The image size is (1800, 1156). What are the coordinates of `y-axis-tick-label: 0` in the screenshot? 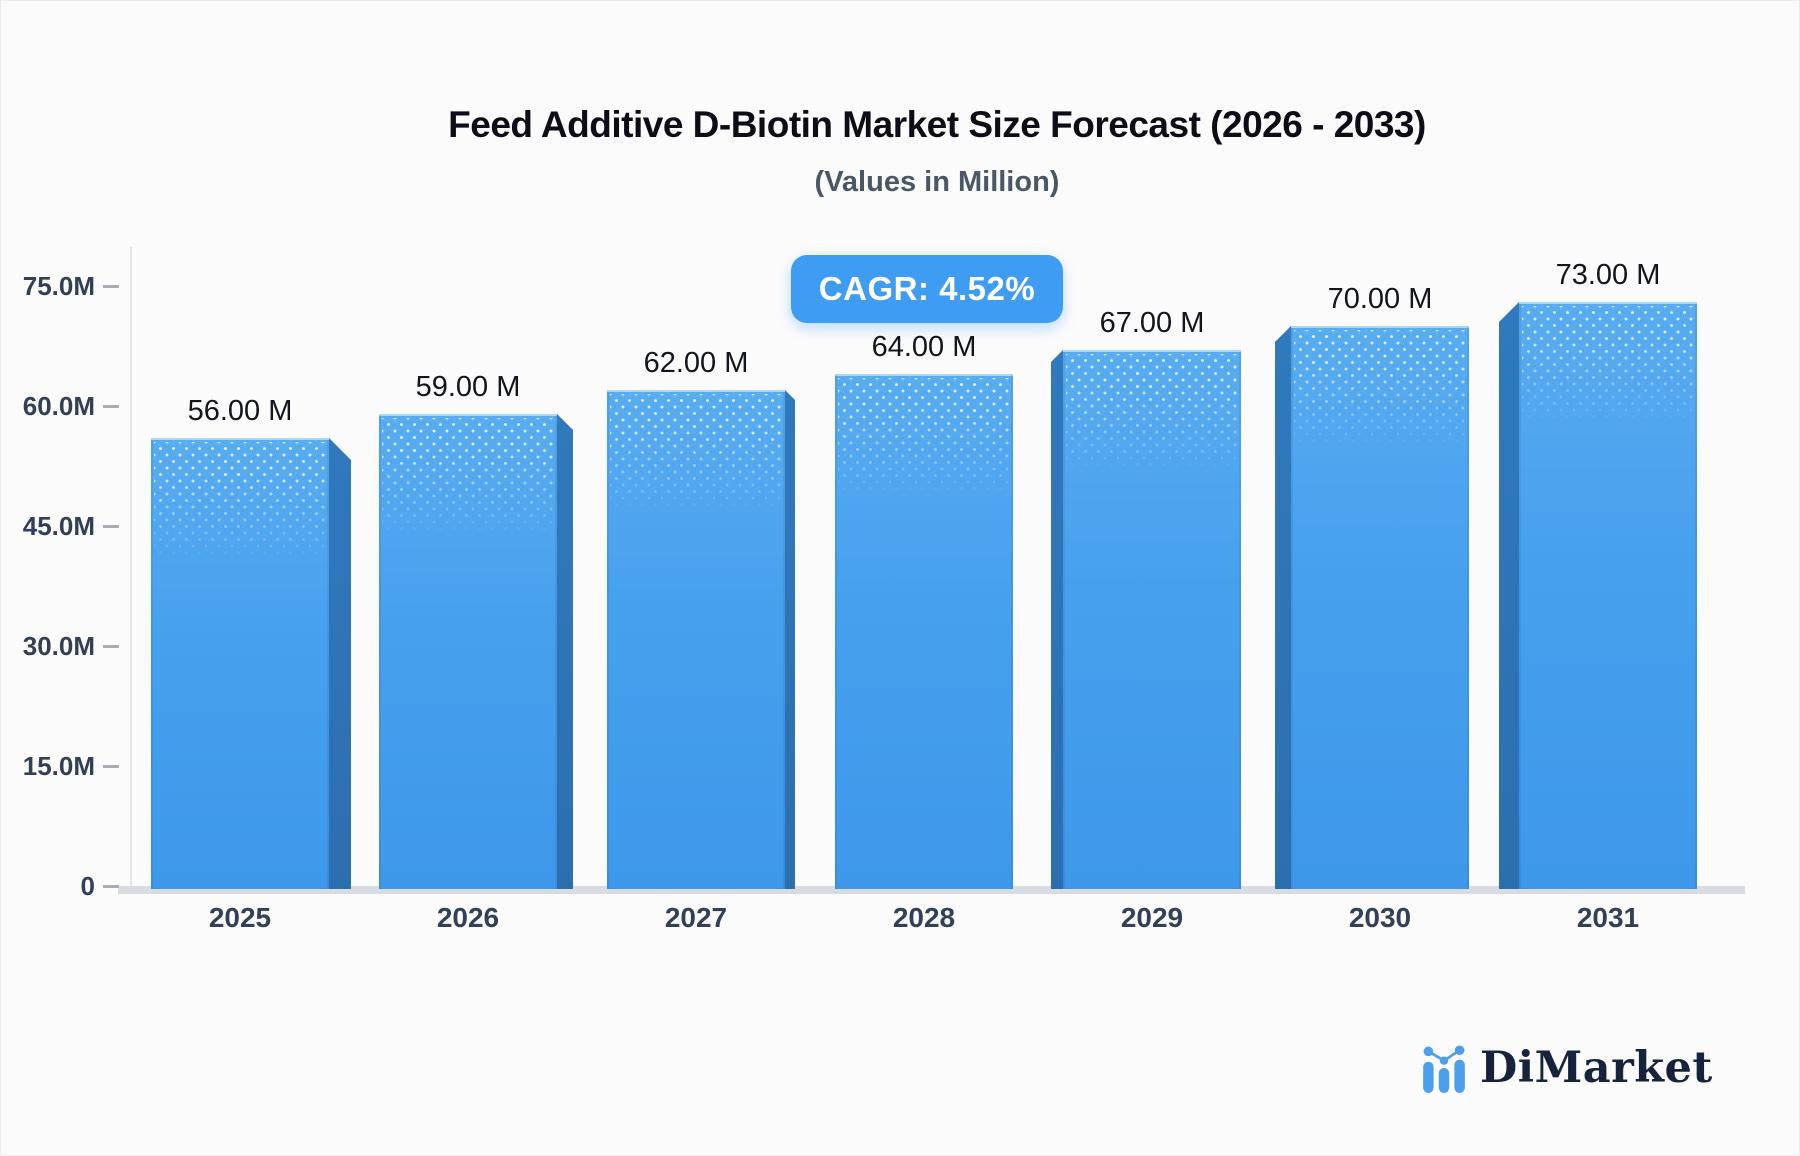 It's located at (87, 886).